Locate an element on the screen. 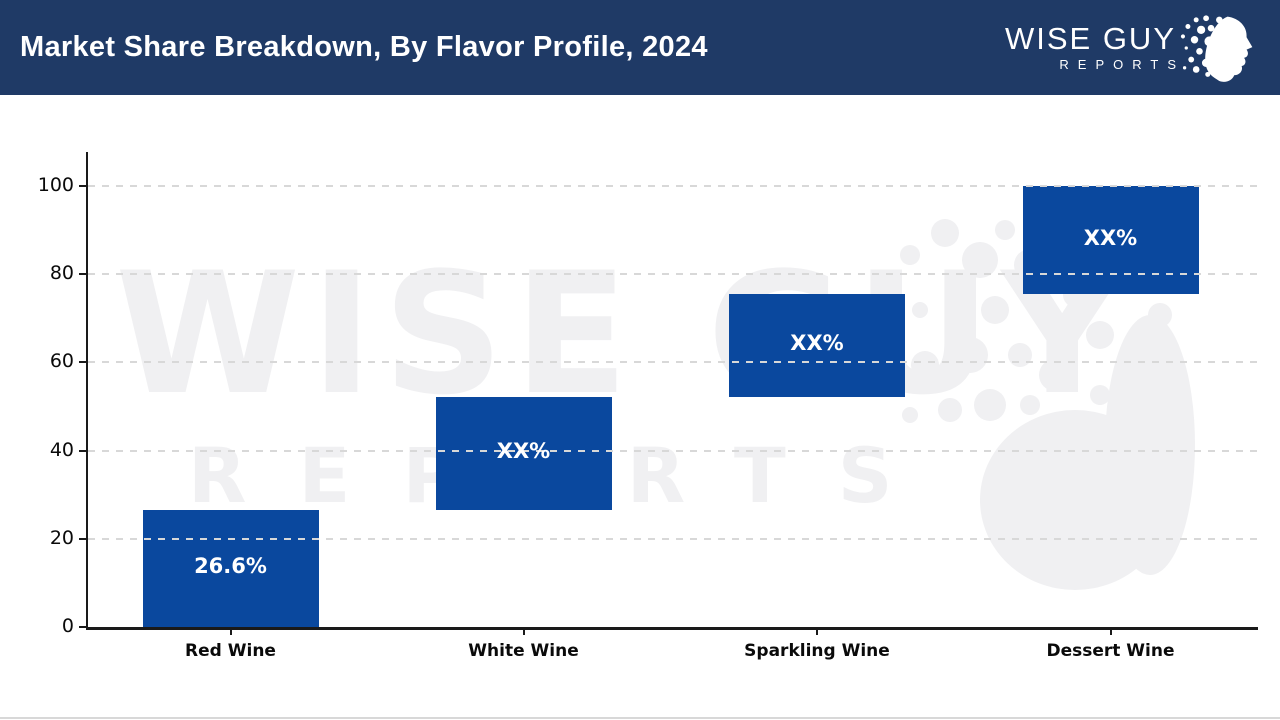  bar-white-wine is located at coordinates (523, 453).